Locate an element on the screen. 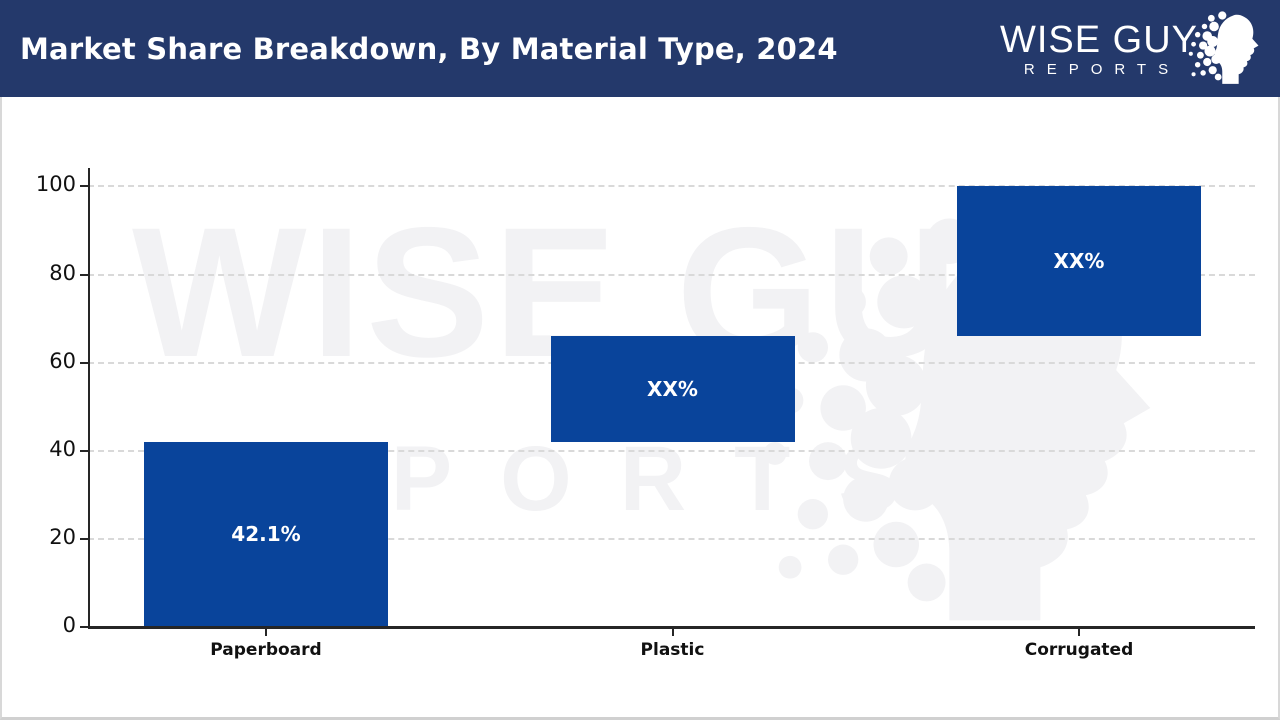  x-axis-category-label: Paperboard is located at coordinates (266, 650).